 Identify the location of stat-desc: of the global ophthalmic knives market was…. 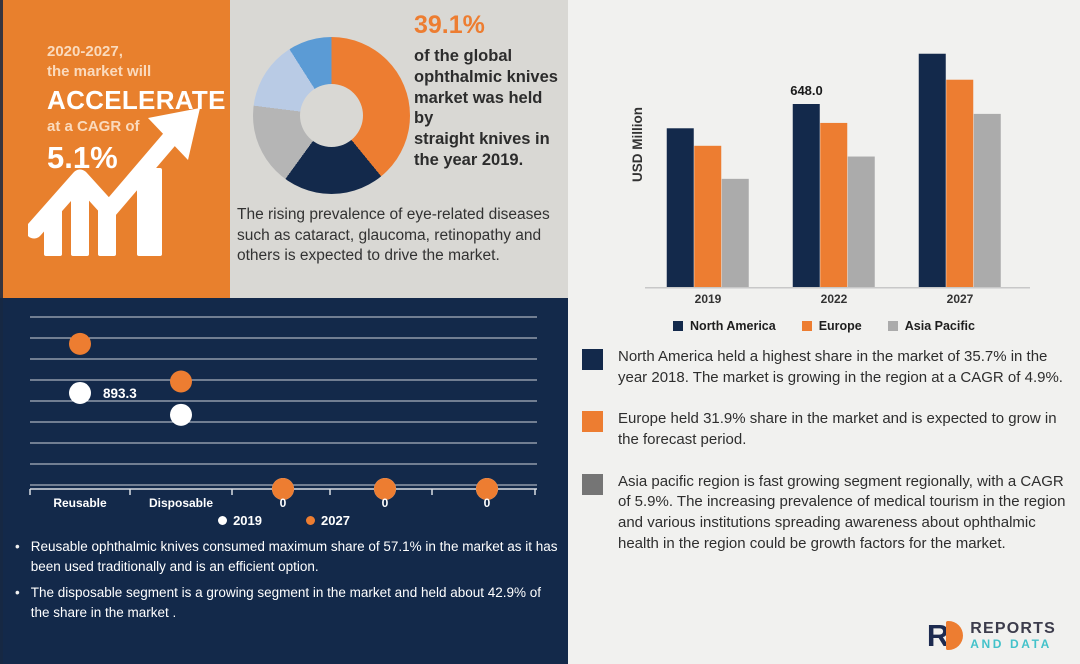
(490, 108).